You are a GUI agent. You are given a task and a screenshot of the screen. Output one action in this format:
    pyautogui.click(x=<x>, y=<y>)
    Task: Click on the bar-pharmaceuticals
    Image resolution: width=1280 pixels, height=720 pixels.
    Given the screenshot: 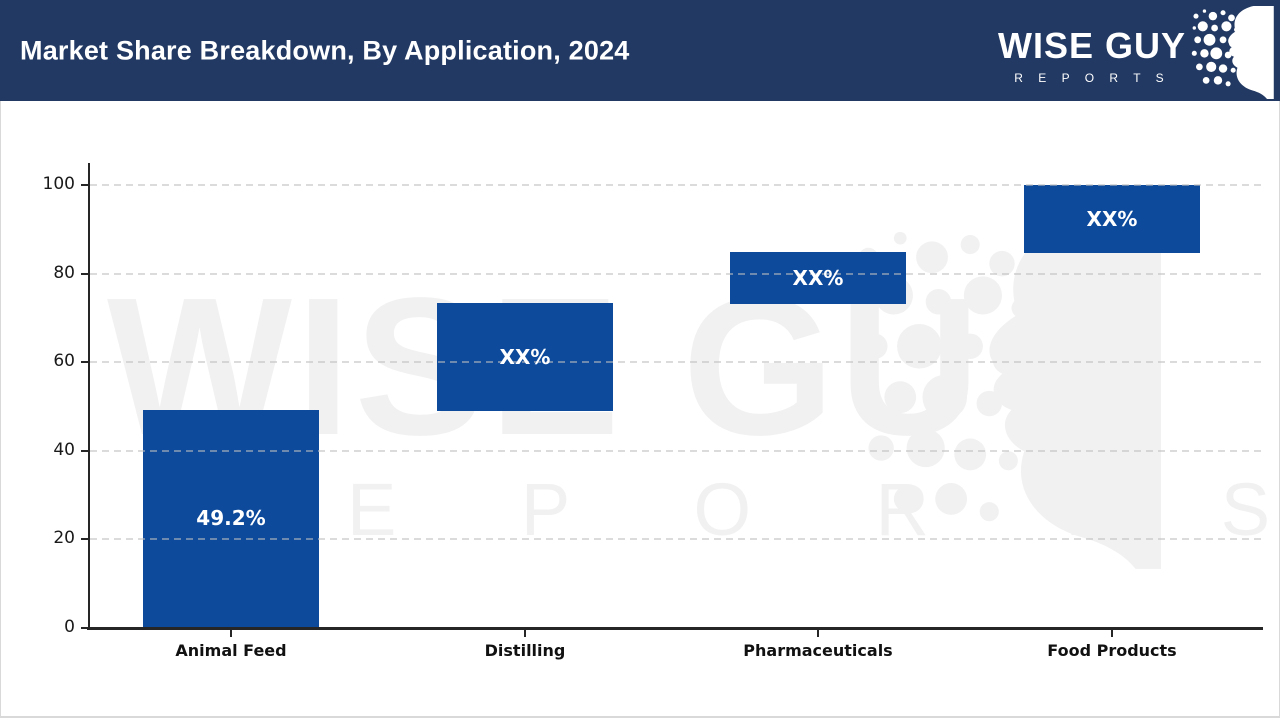 What is the action you would take?
    pyautogui.click(x=818, y=278)
    